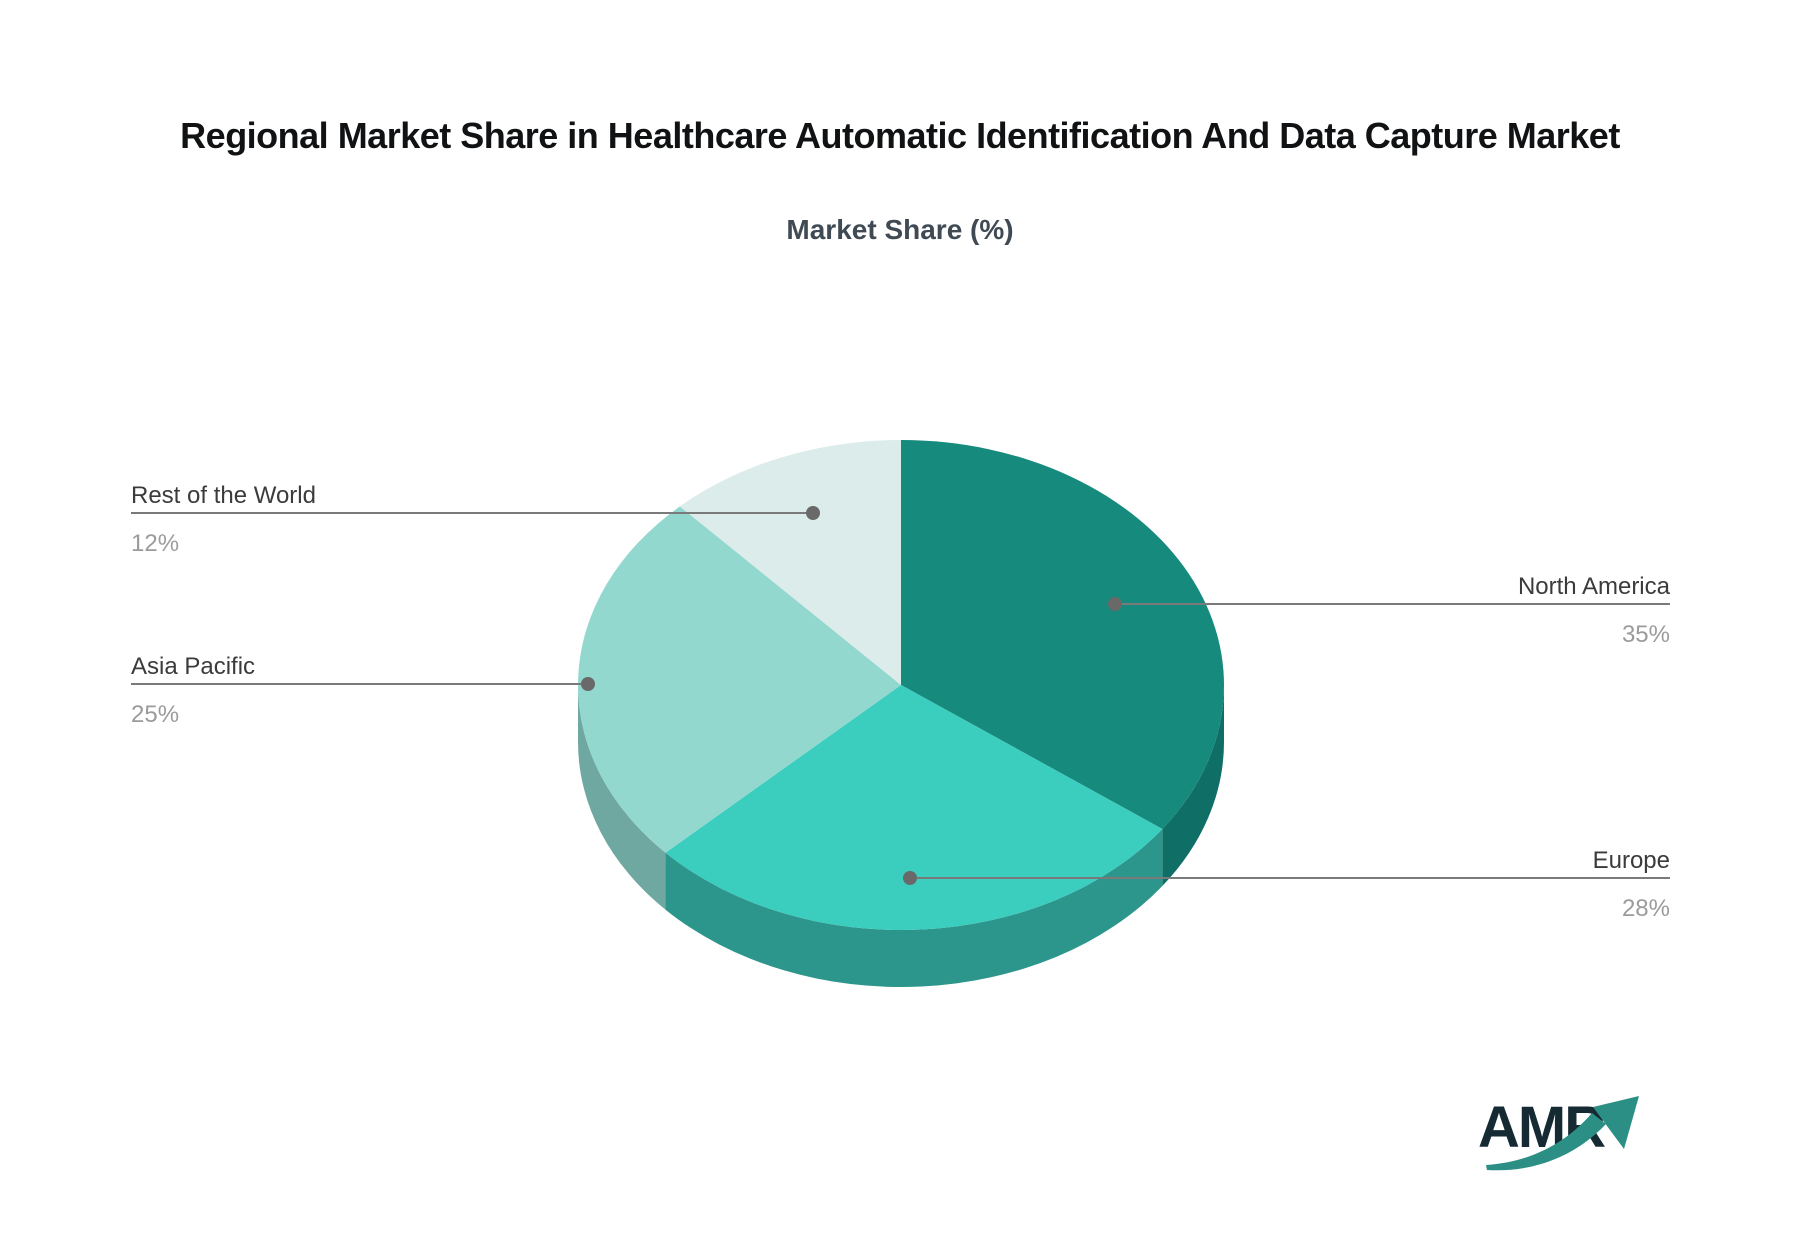 The image size is (1800, 1252). Describe the element at coordinates (1631, 860) in the screenshot. I see `slice-label-europe: Europe` at that location.